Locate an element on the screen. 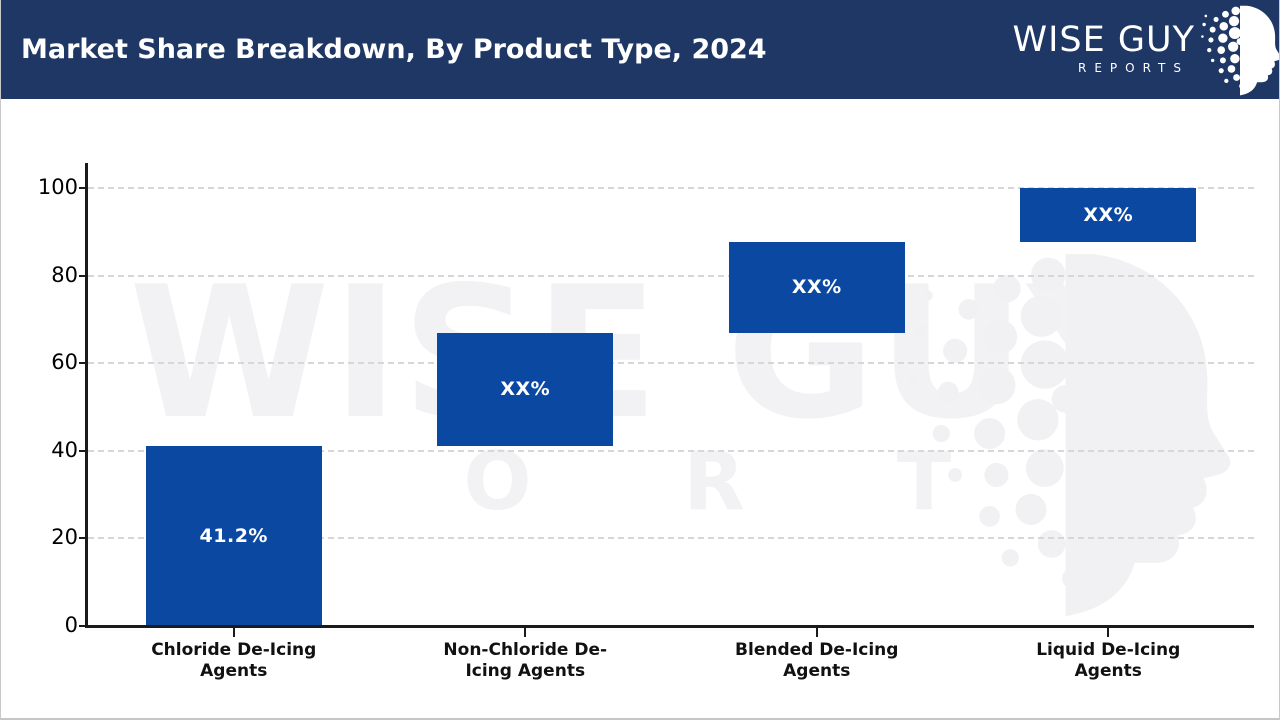 The height and width of the screenshot is (720, 1280). watermark-subtext: P O R T S is located at coordinates (738, 481).